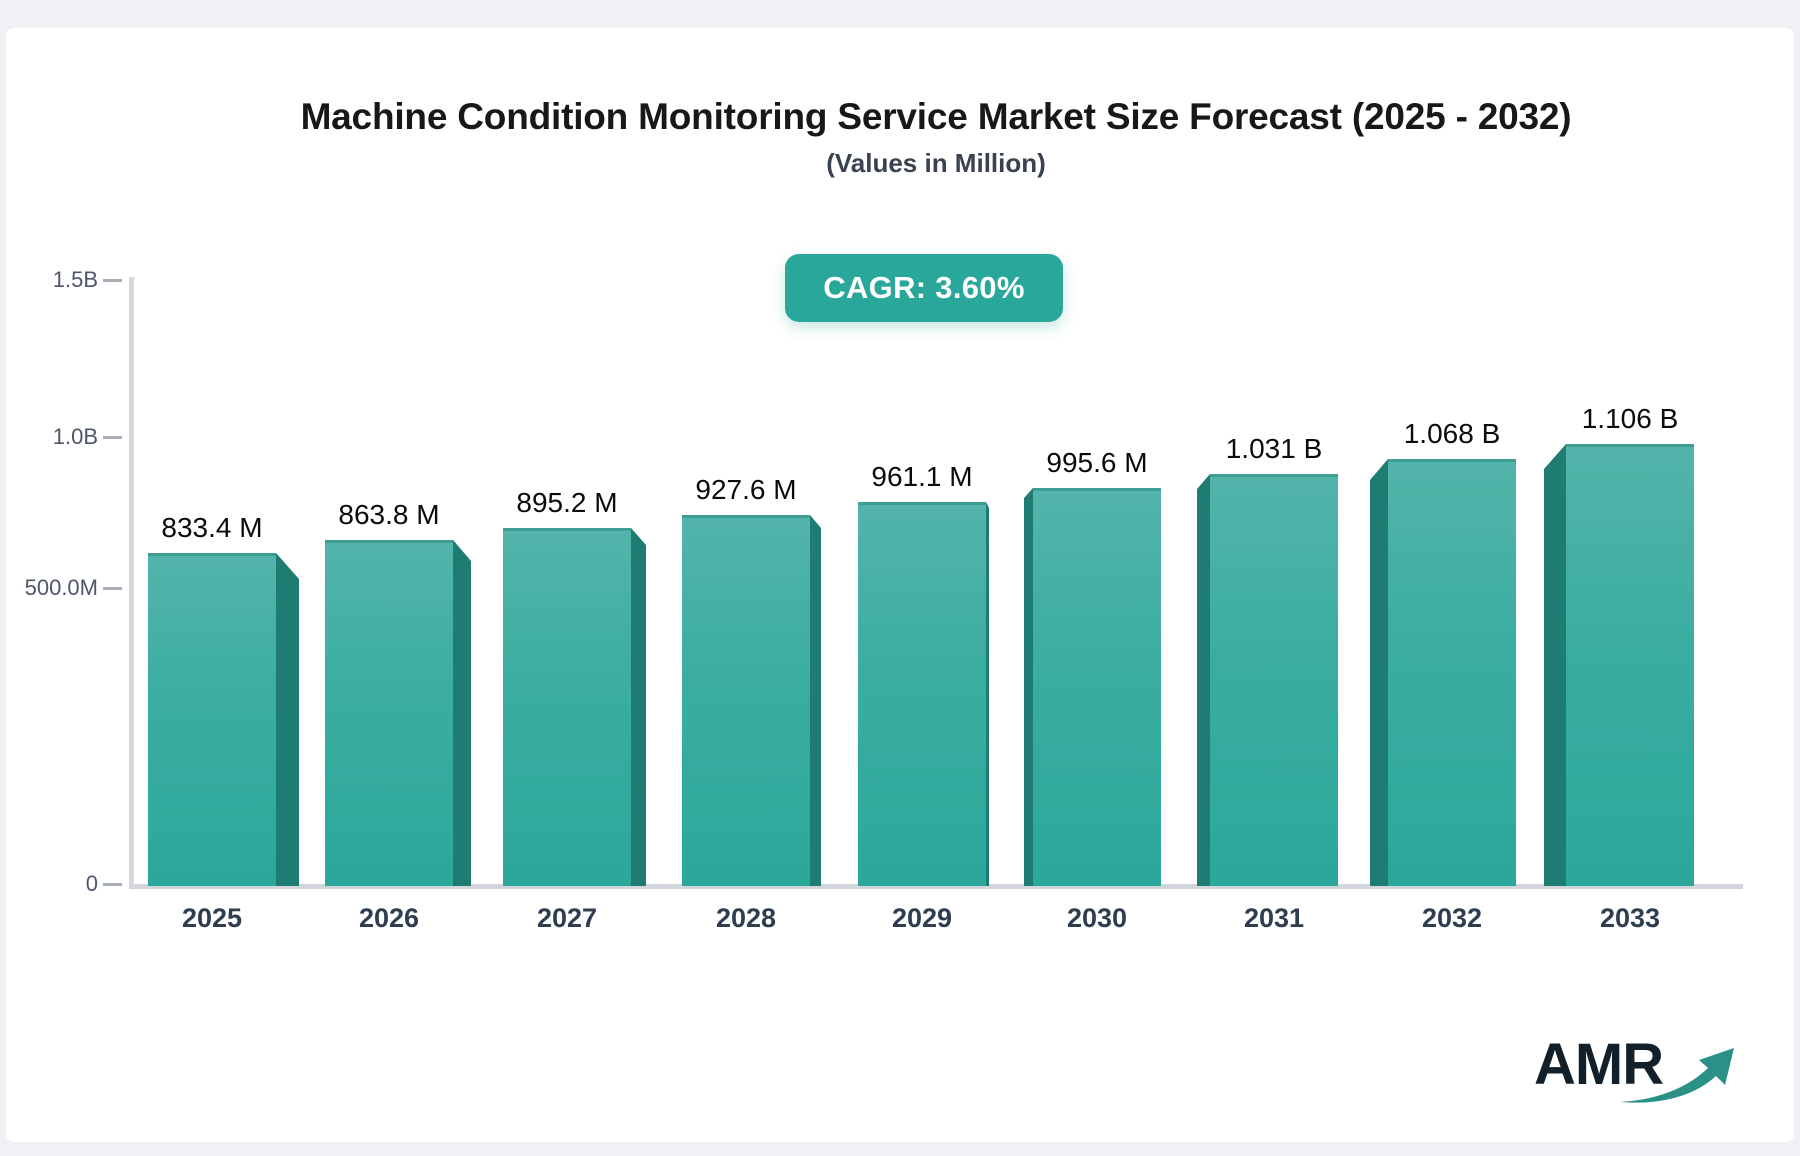 The height and width of the screenshot is (1156, 1800). Describe the element at coordinates (746, 700) in the screenshot. I see `bar-2028` at that location.